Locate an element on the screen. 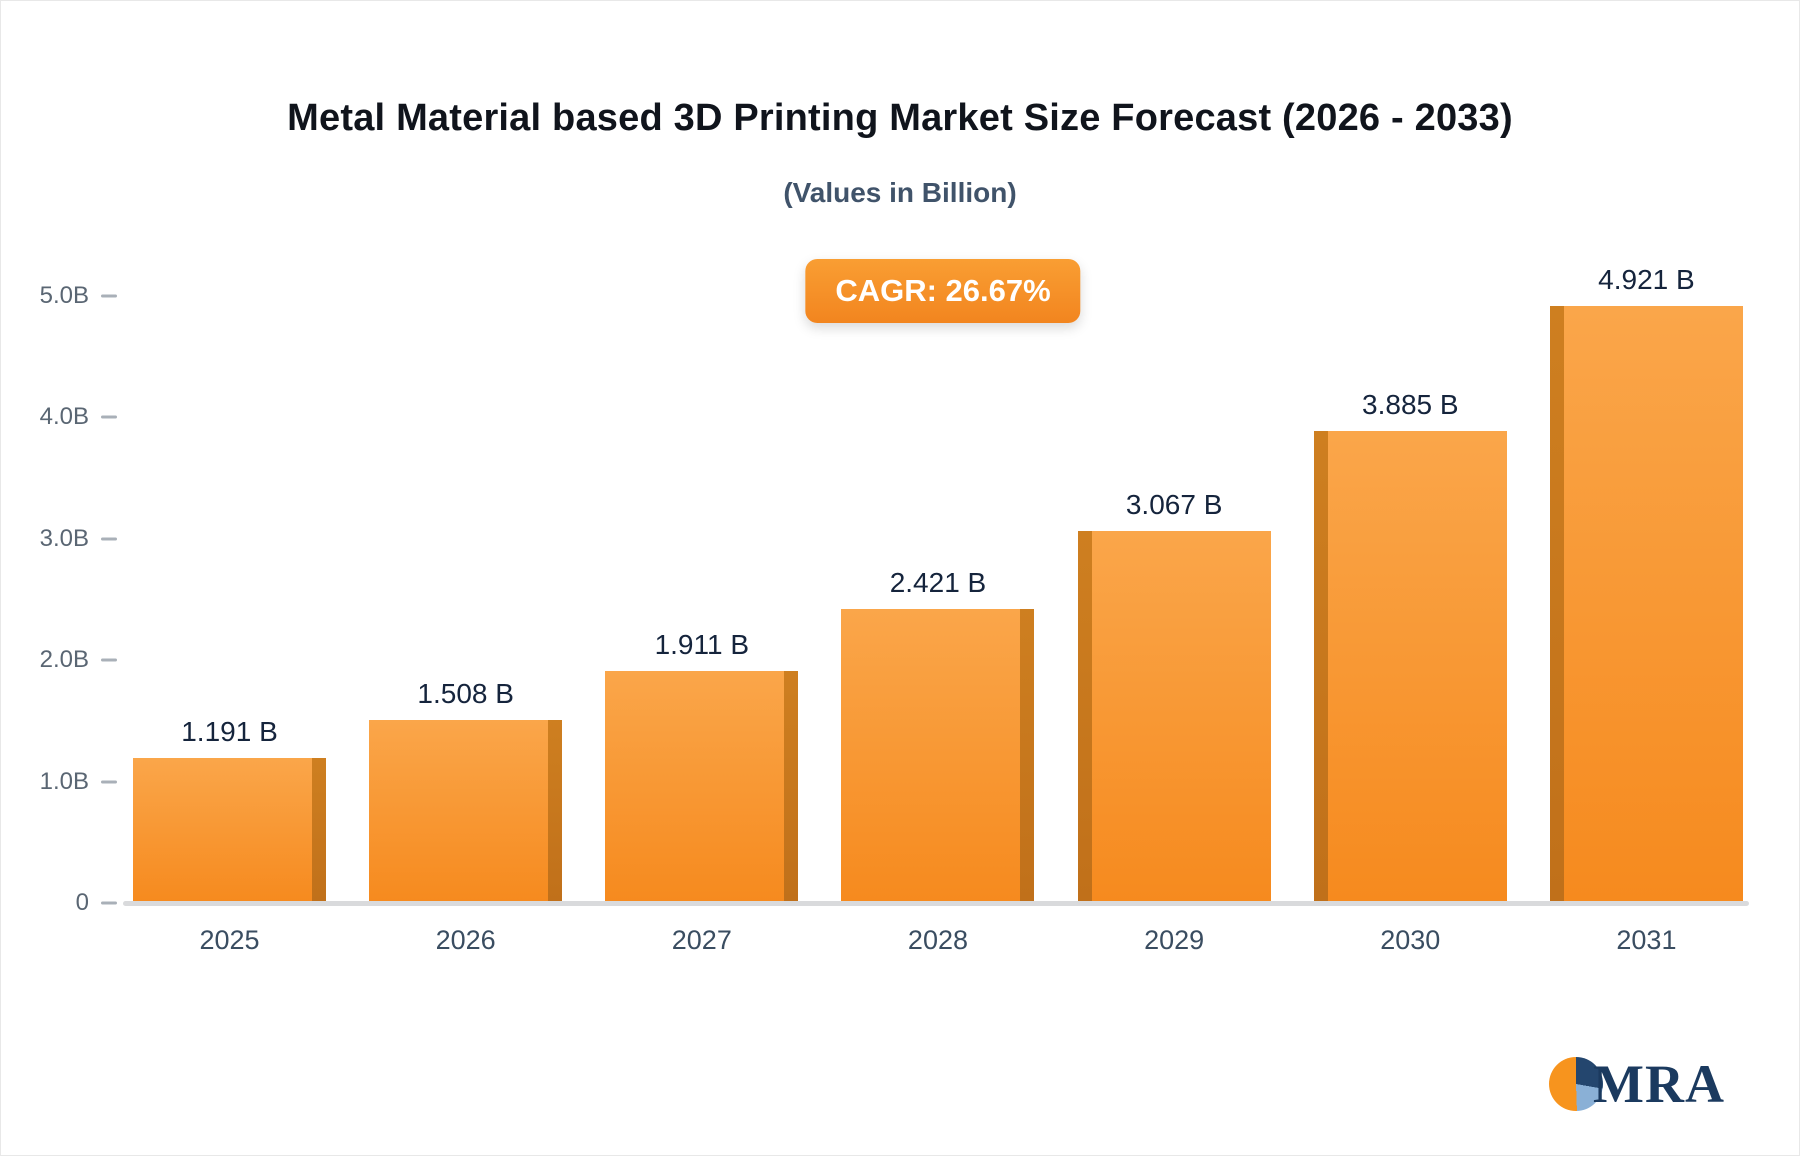 Image resolution: width=1800 pixels, height=1156 pixels. bar-group-2025: 1.191 B is located at coordinates (229, 809).